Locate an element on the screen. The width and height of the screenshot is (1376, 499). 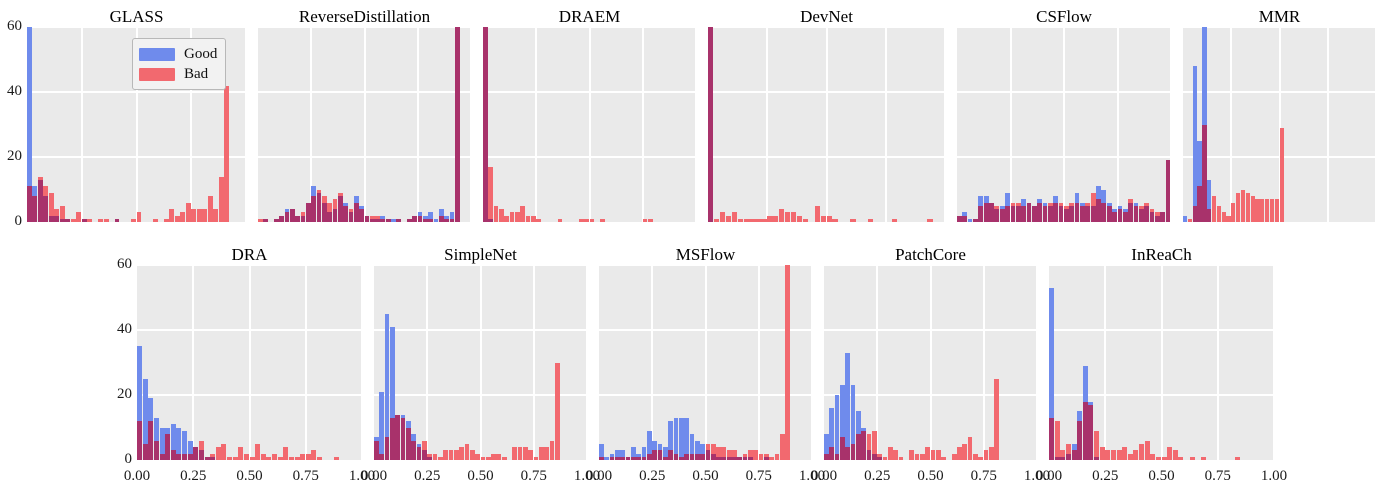
y-tick-label: 20 is located at coordinates (124, 394).